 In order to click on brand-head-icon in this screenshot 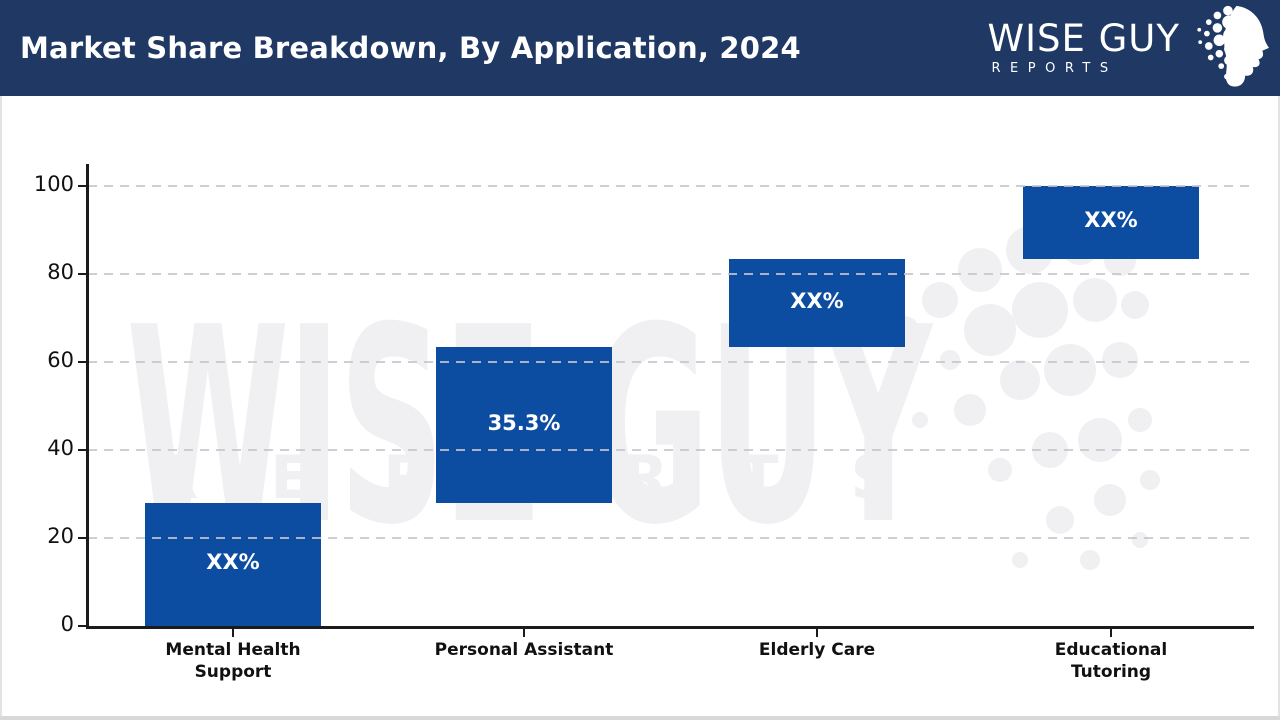, I will do `click(1226, 48)`.